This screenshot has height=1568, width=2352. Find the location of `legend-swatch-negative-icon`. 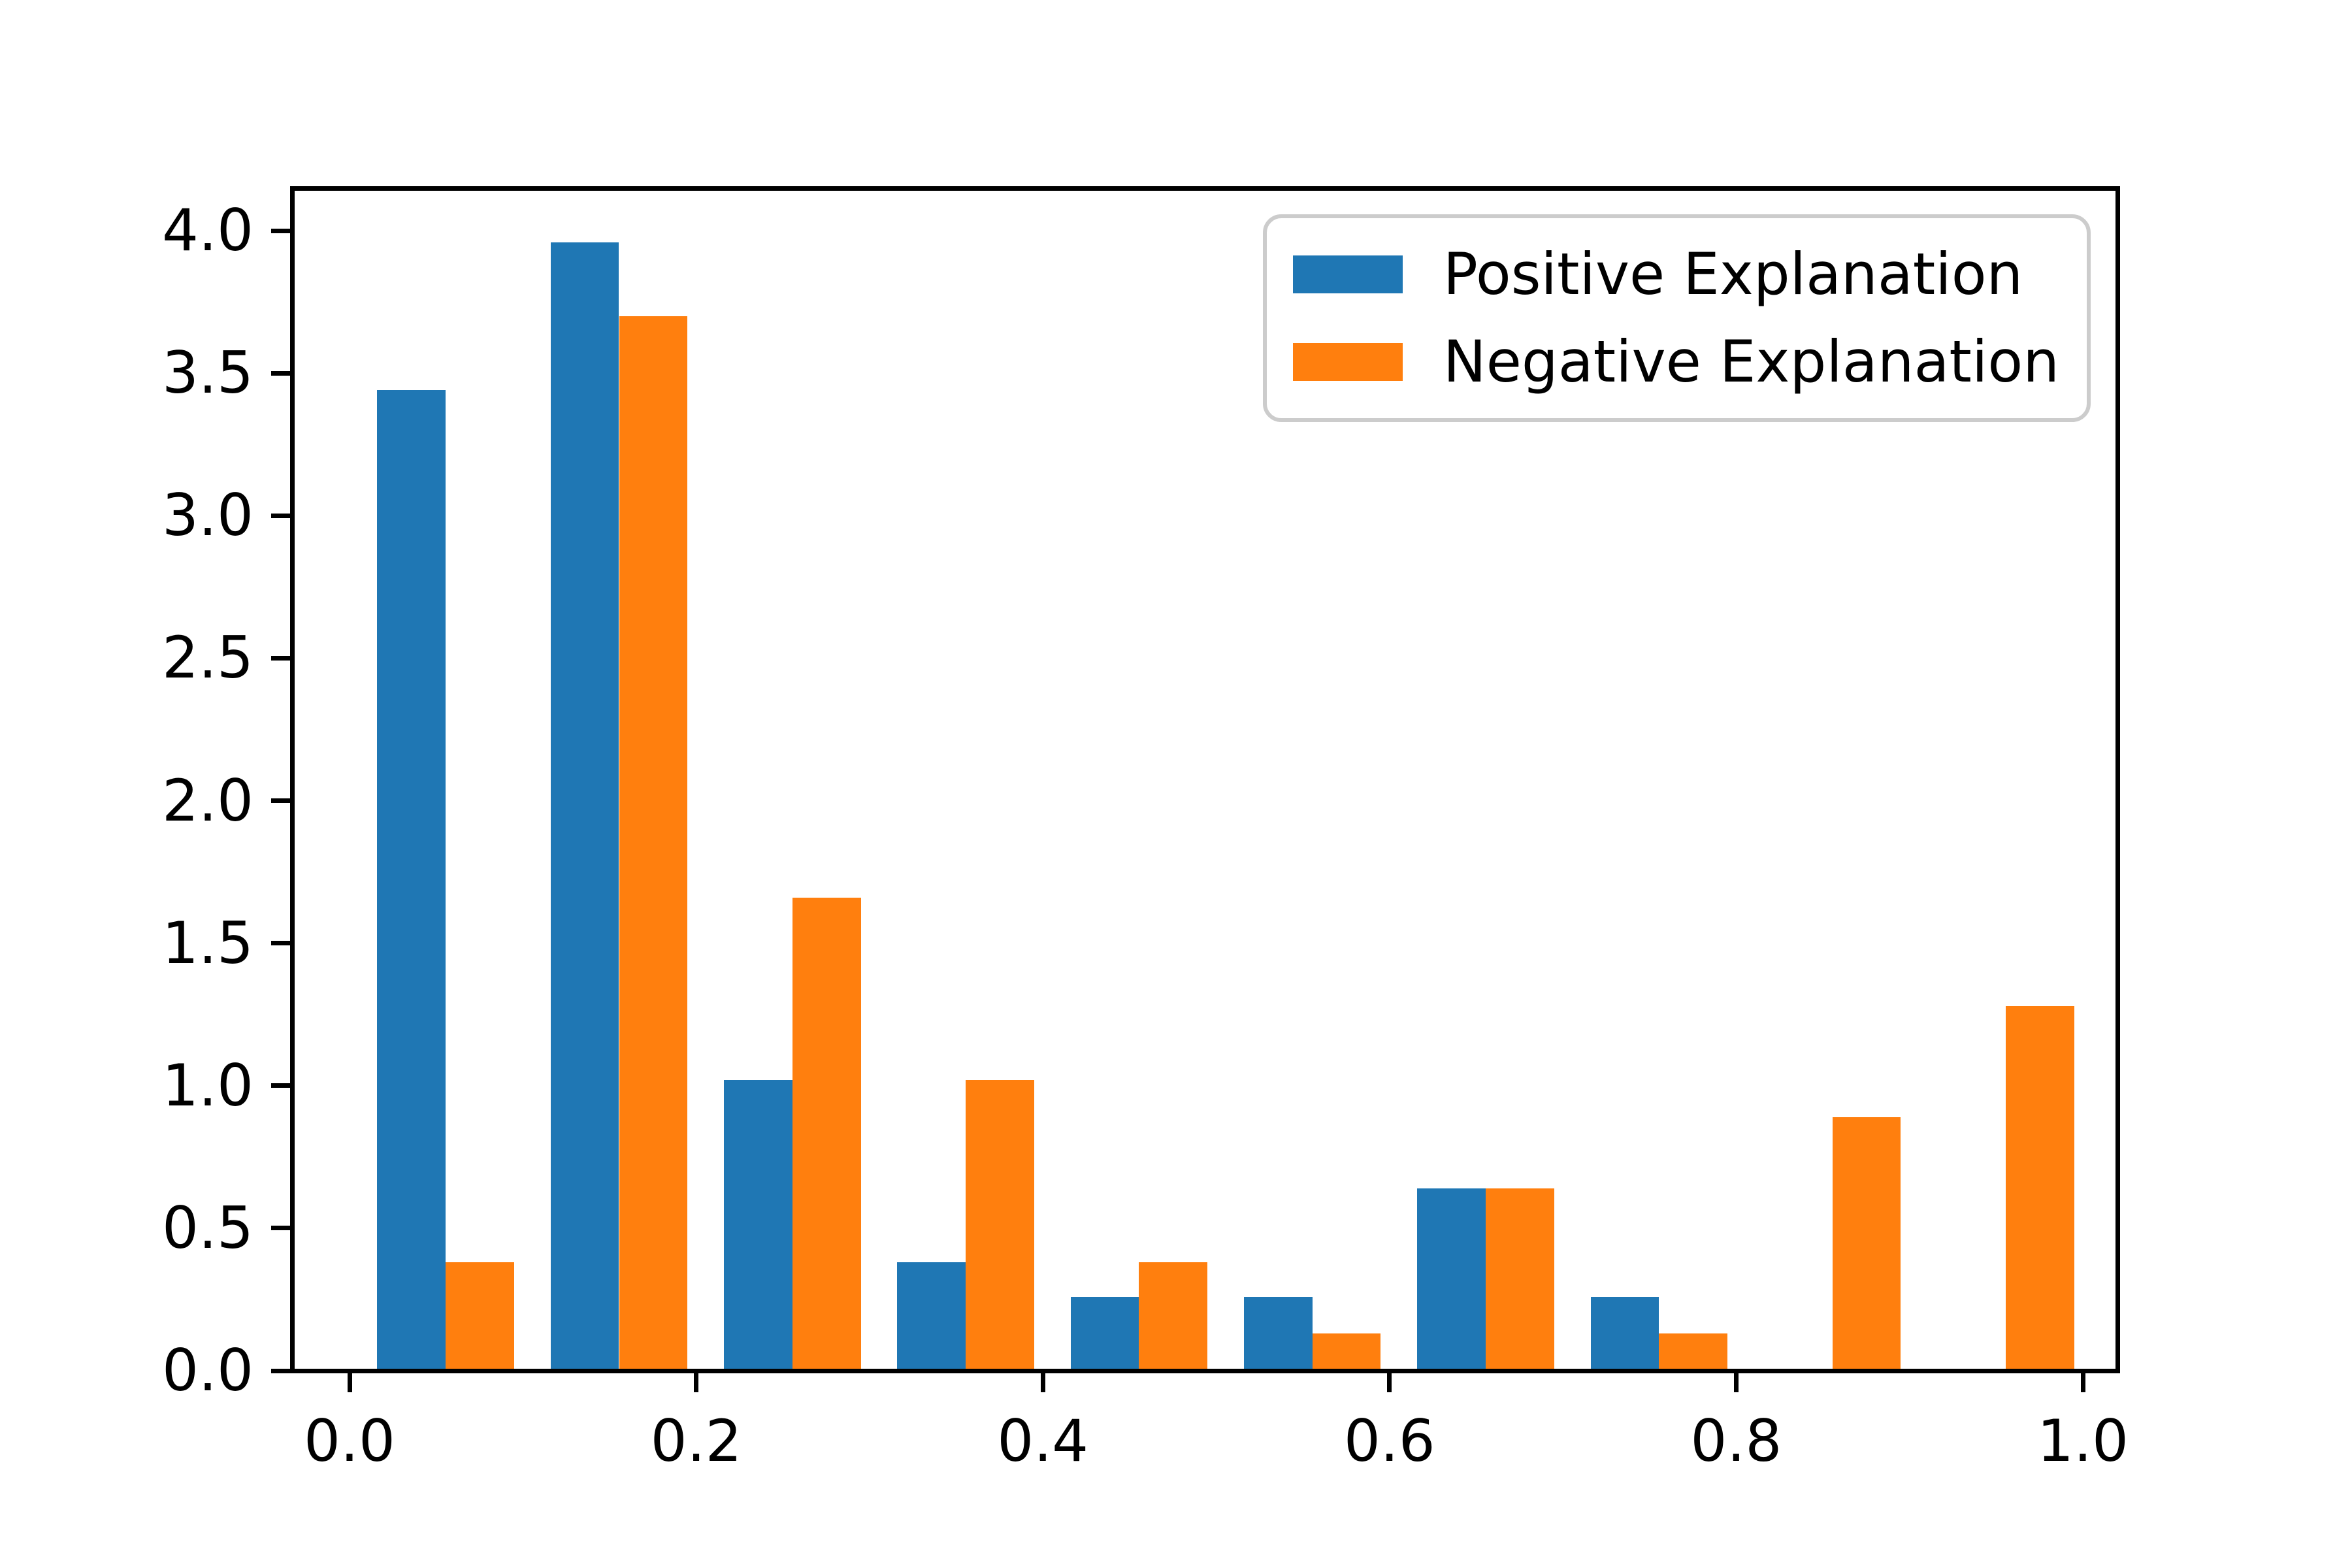

legend-swatch-negative-icon is located at coordinates (1347, 362).